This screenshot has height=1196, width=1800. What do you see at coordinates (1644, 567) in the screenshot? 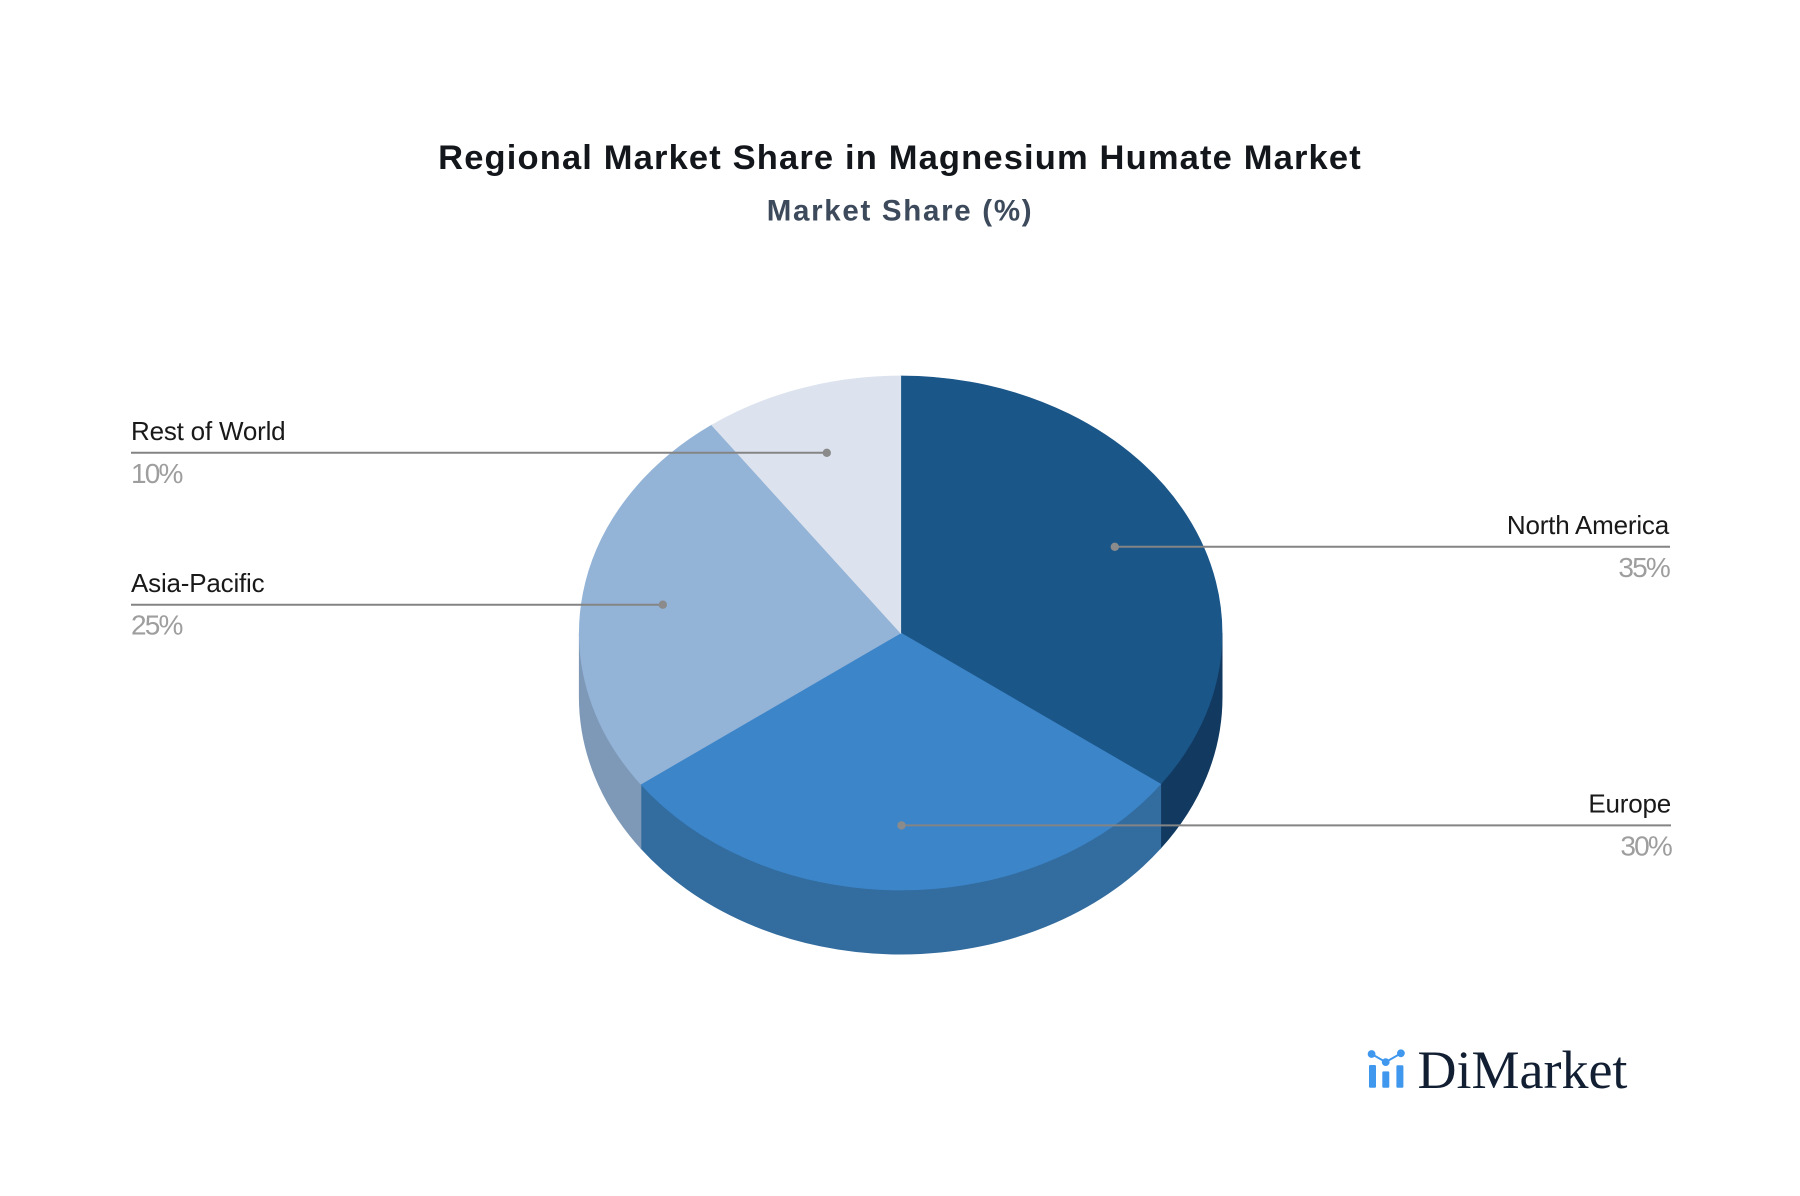
I see `svg-text: 35%` at bounding box center [1644, 567].